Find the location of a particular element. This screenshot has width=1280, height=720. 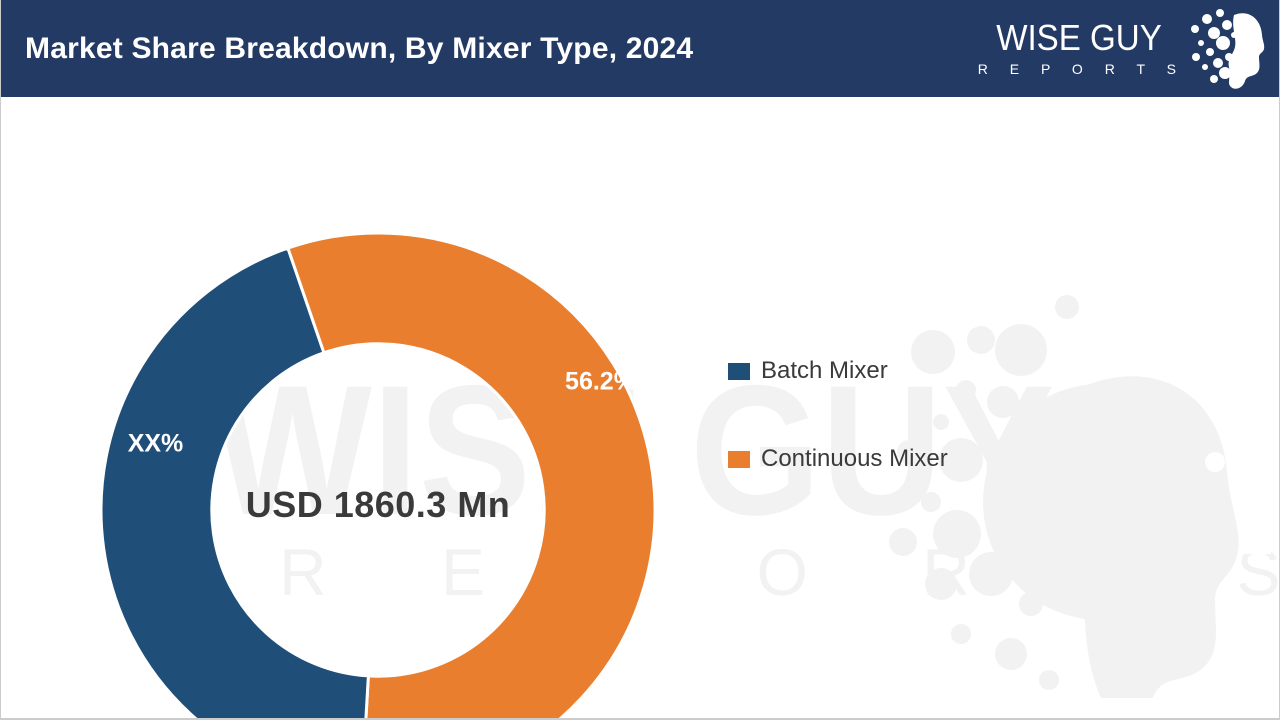

legend-swatch-batch-mixer is located at coordinates (739, 371).